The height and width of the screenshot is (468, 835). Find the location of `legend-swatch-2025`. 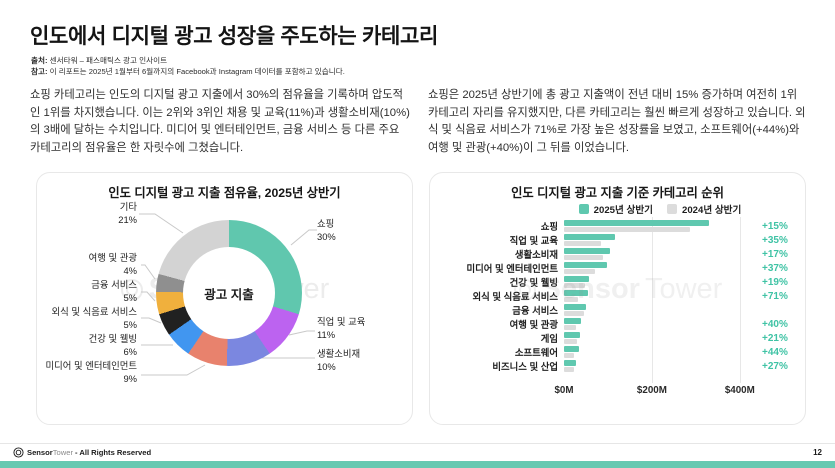

legend-swatch-2025 is located at coordinates (583, 209).